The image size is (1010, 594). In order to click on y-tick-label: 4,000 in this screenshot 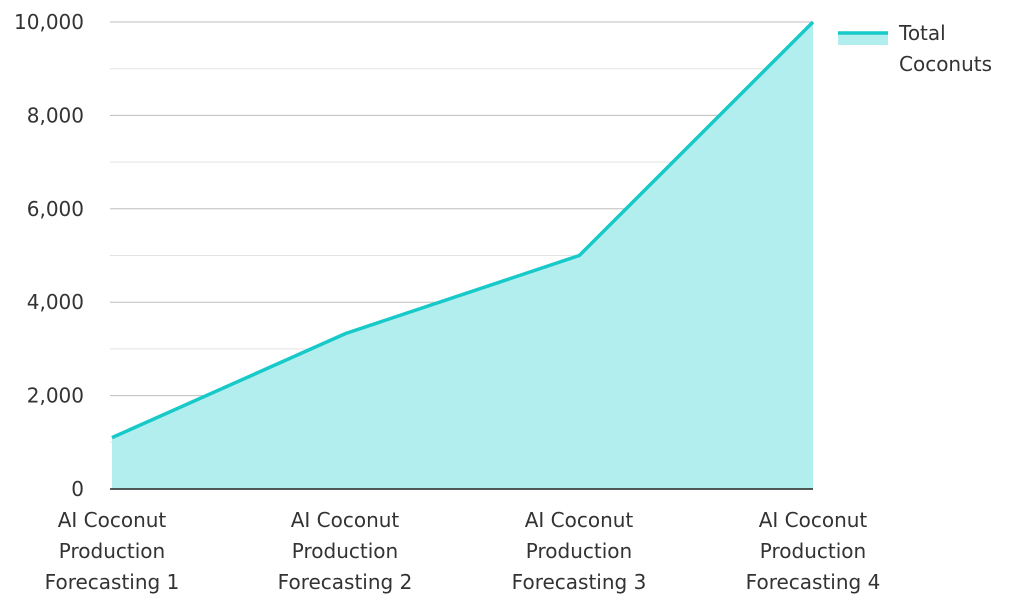, I will do `click(55, 302)`.